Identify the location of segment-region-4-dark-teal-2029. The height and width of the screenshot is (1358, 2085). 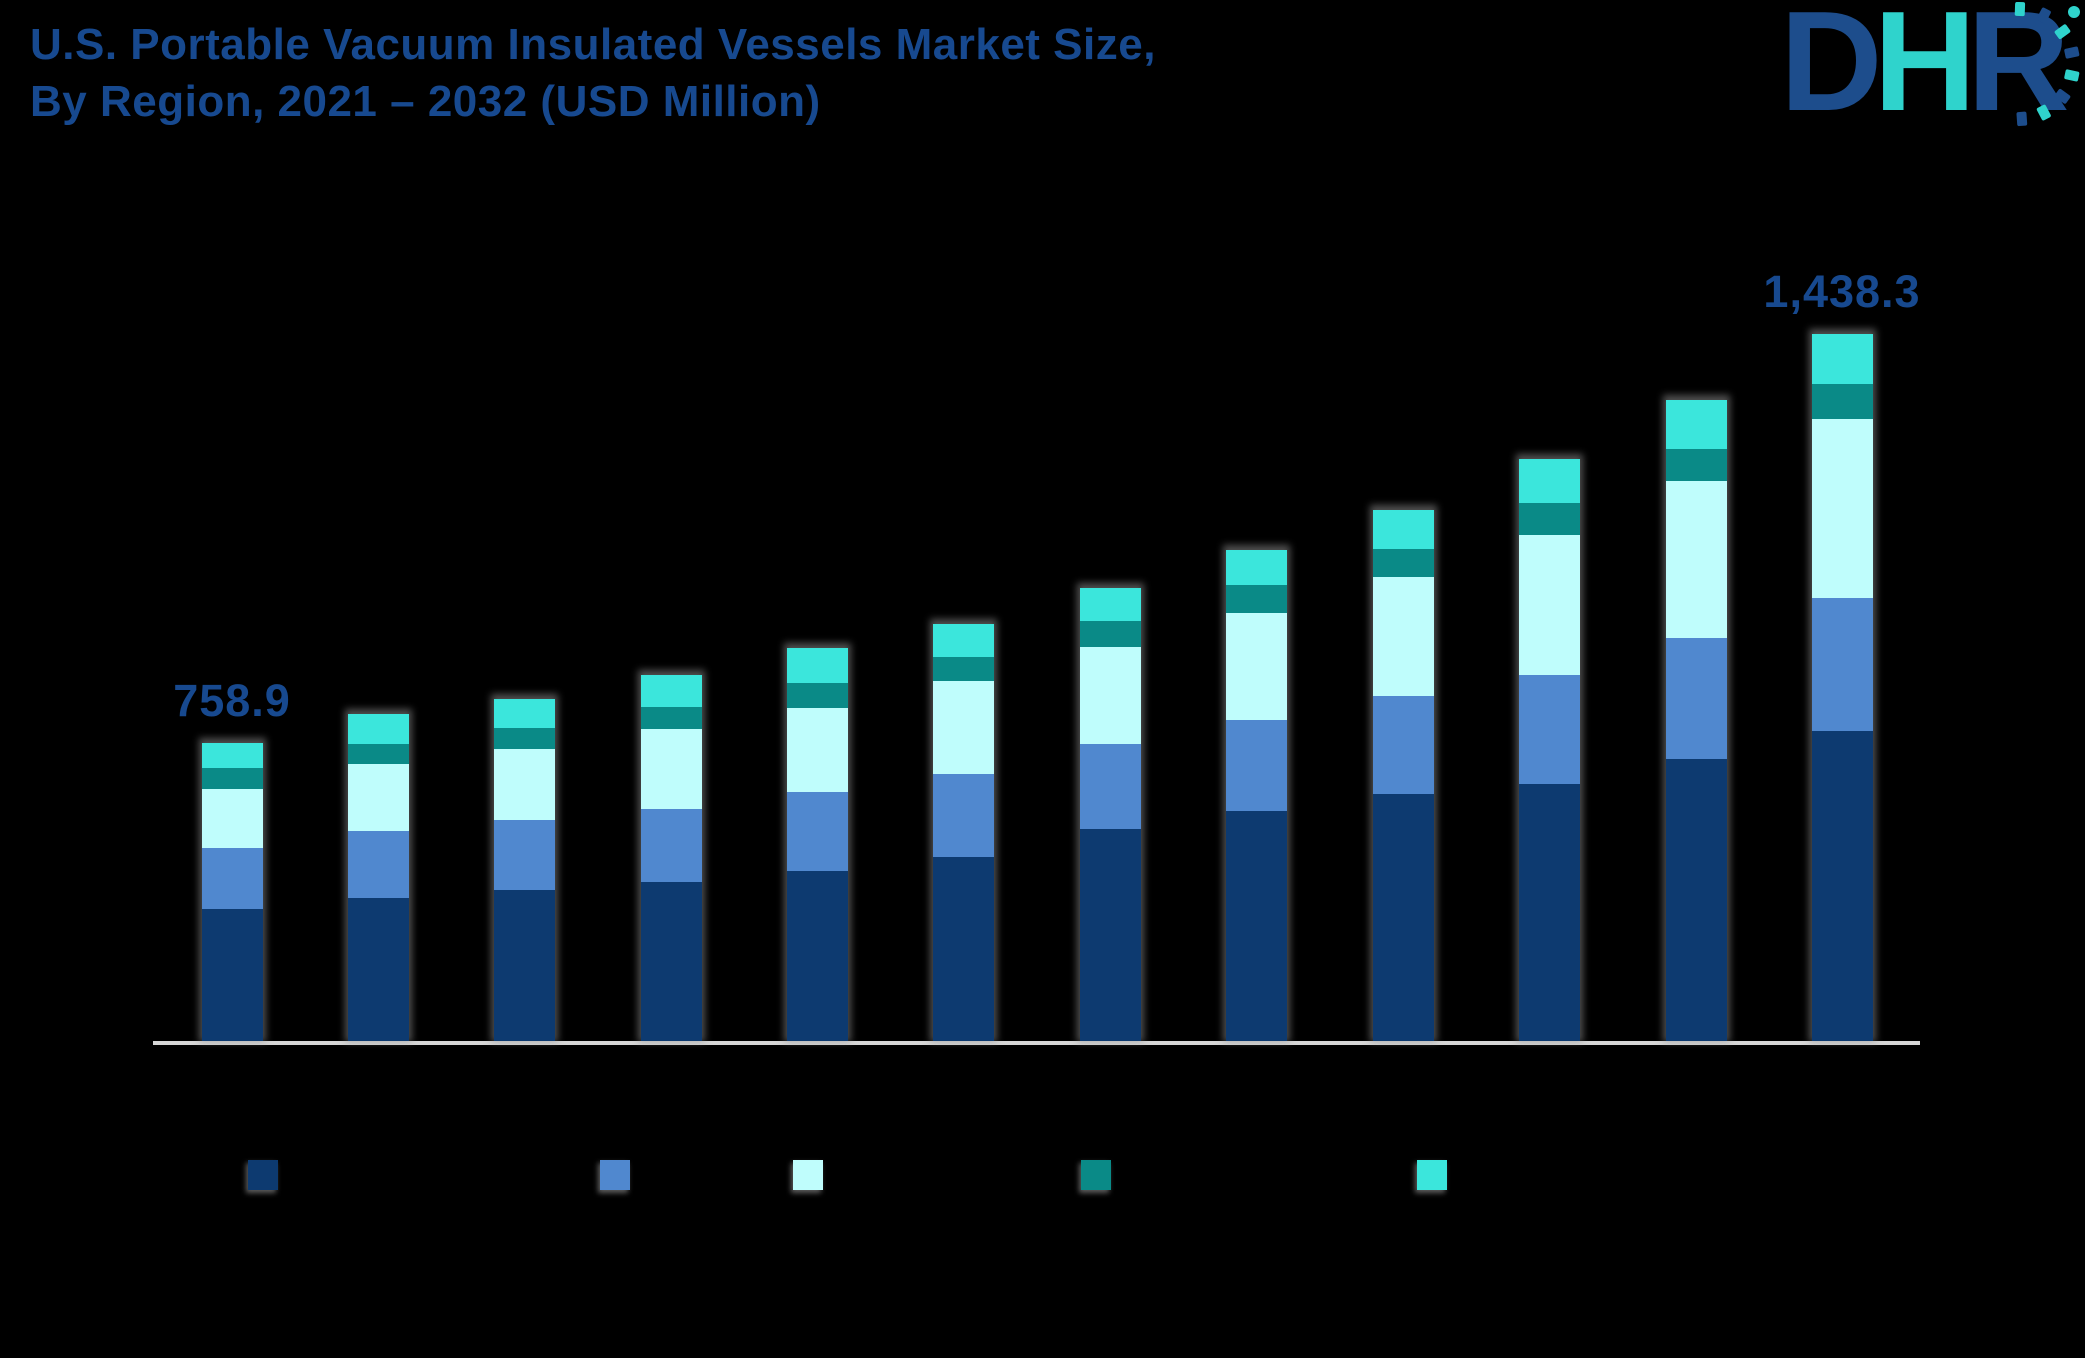
(1403, 563).